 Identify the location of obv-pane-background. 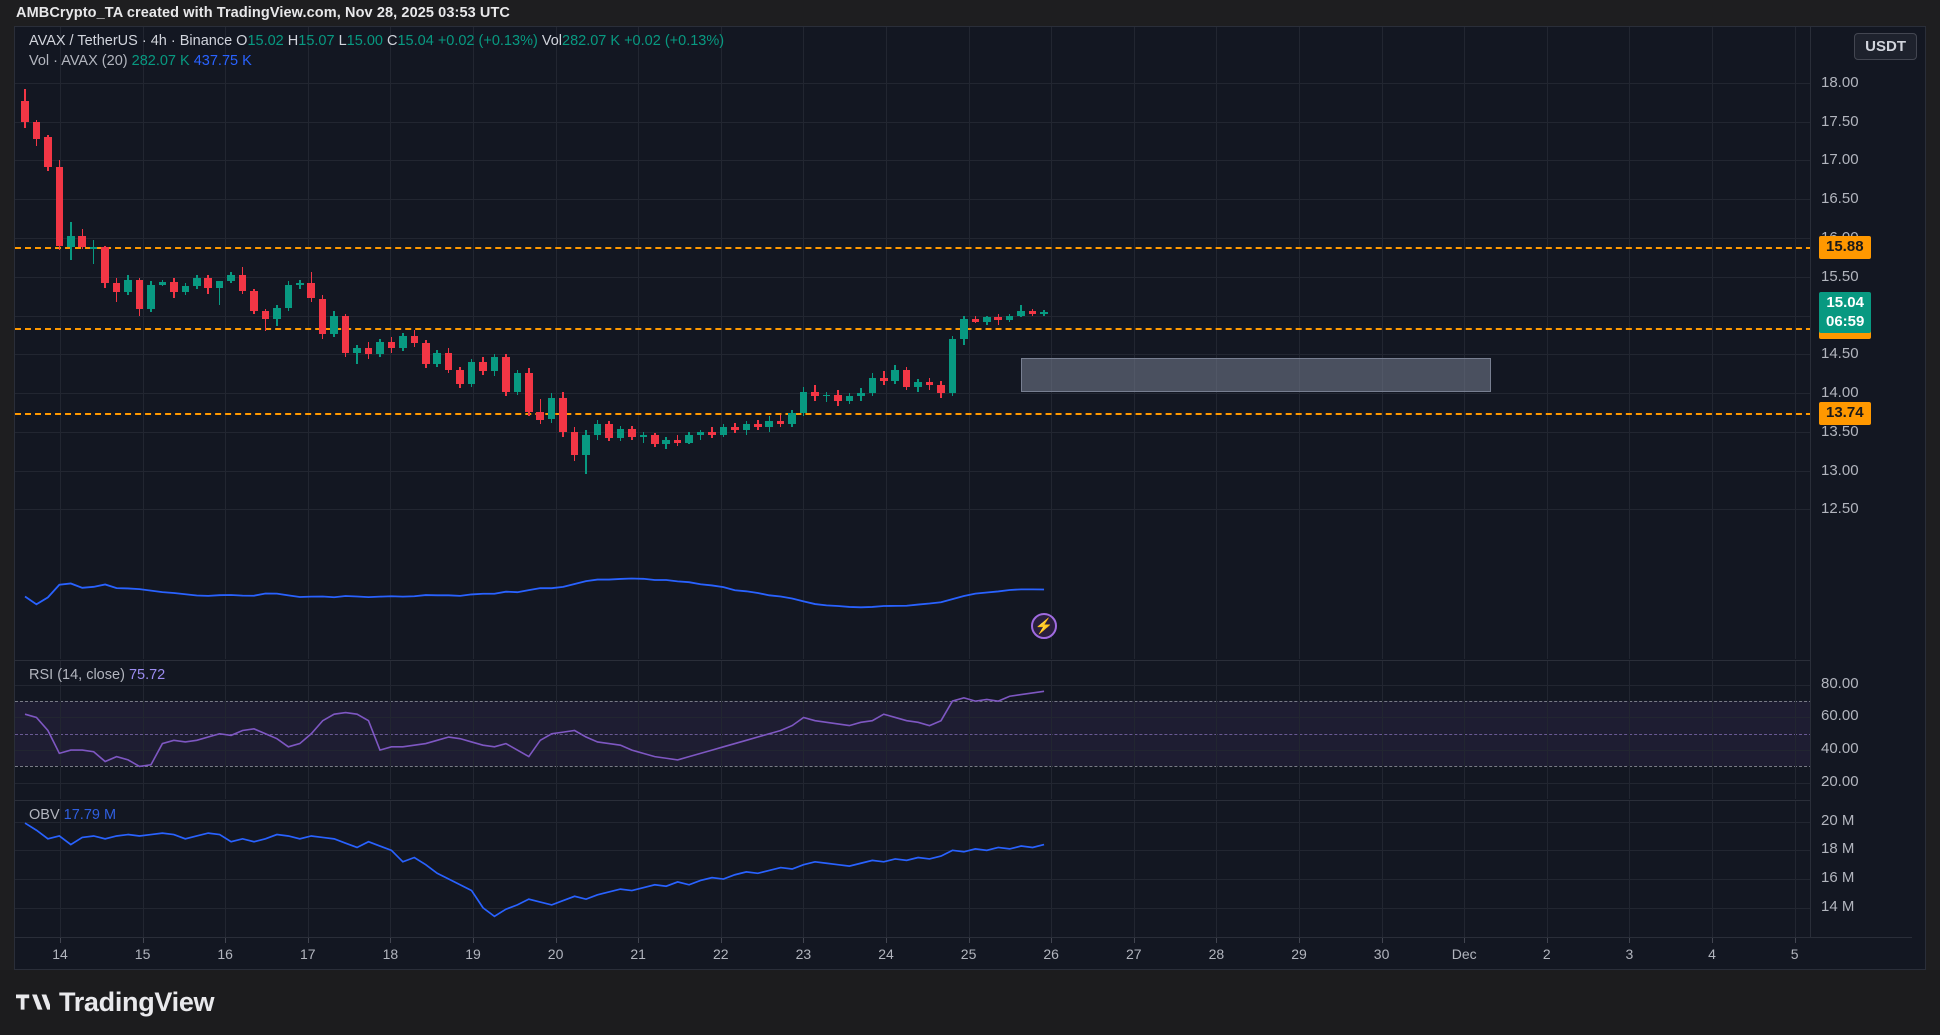
(963, 869).